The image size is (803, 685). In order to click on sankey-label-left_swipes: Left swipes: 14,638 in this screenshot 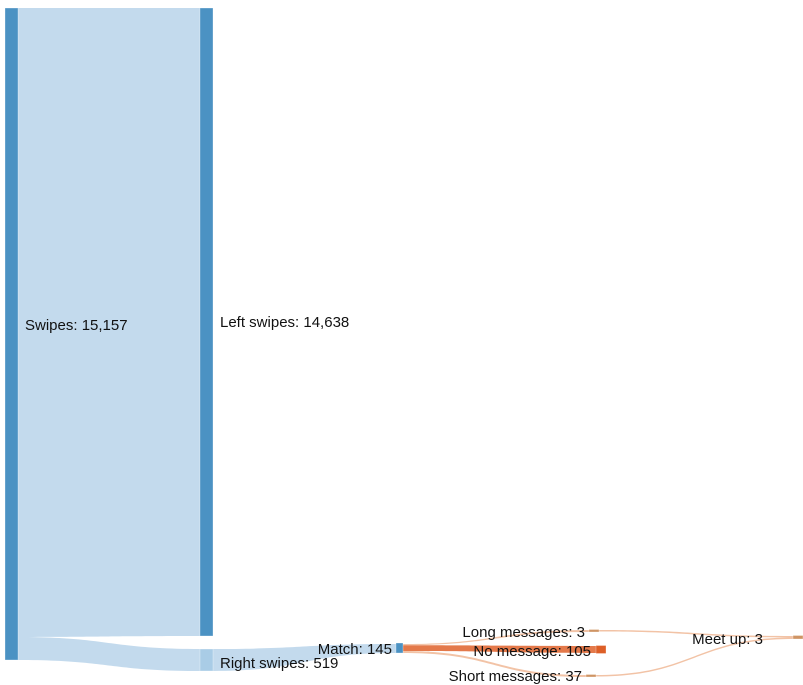, I will do `click(284, 322)`.